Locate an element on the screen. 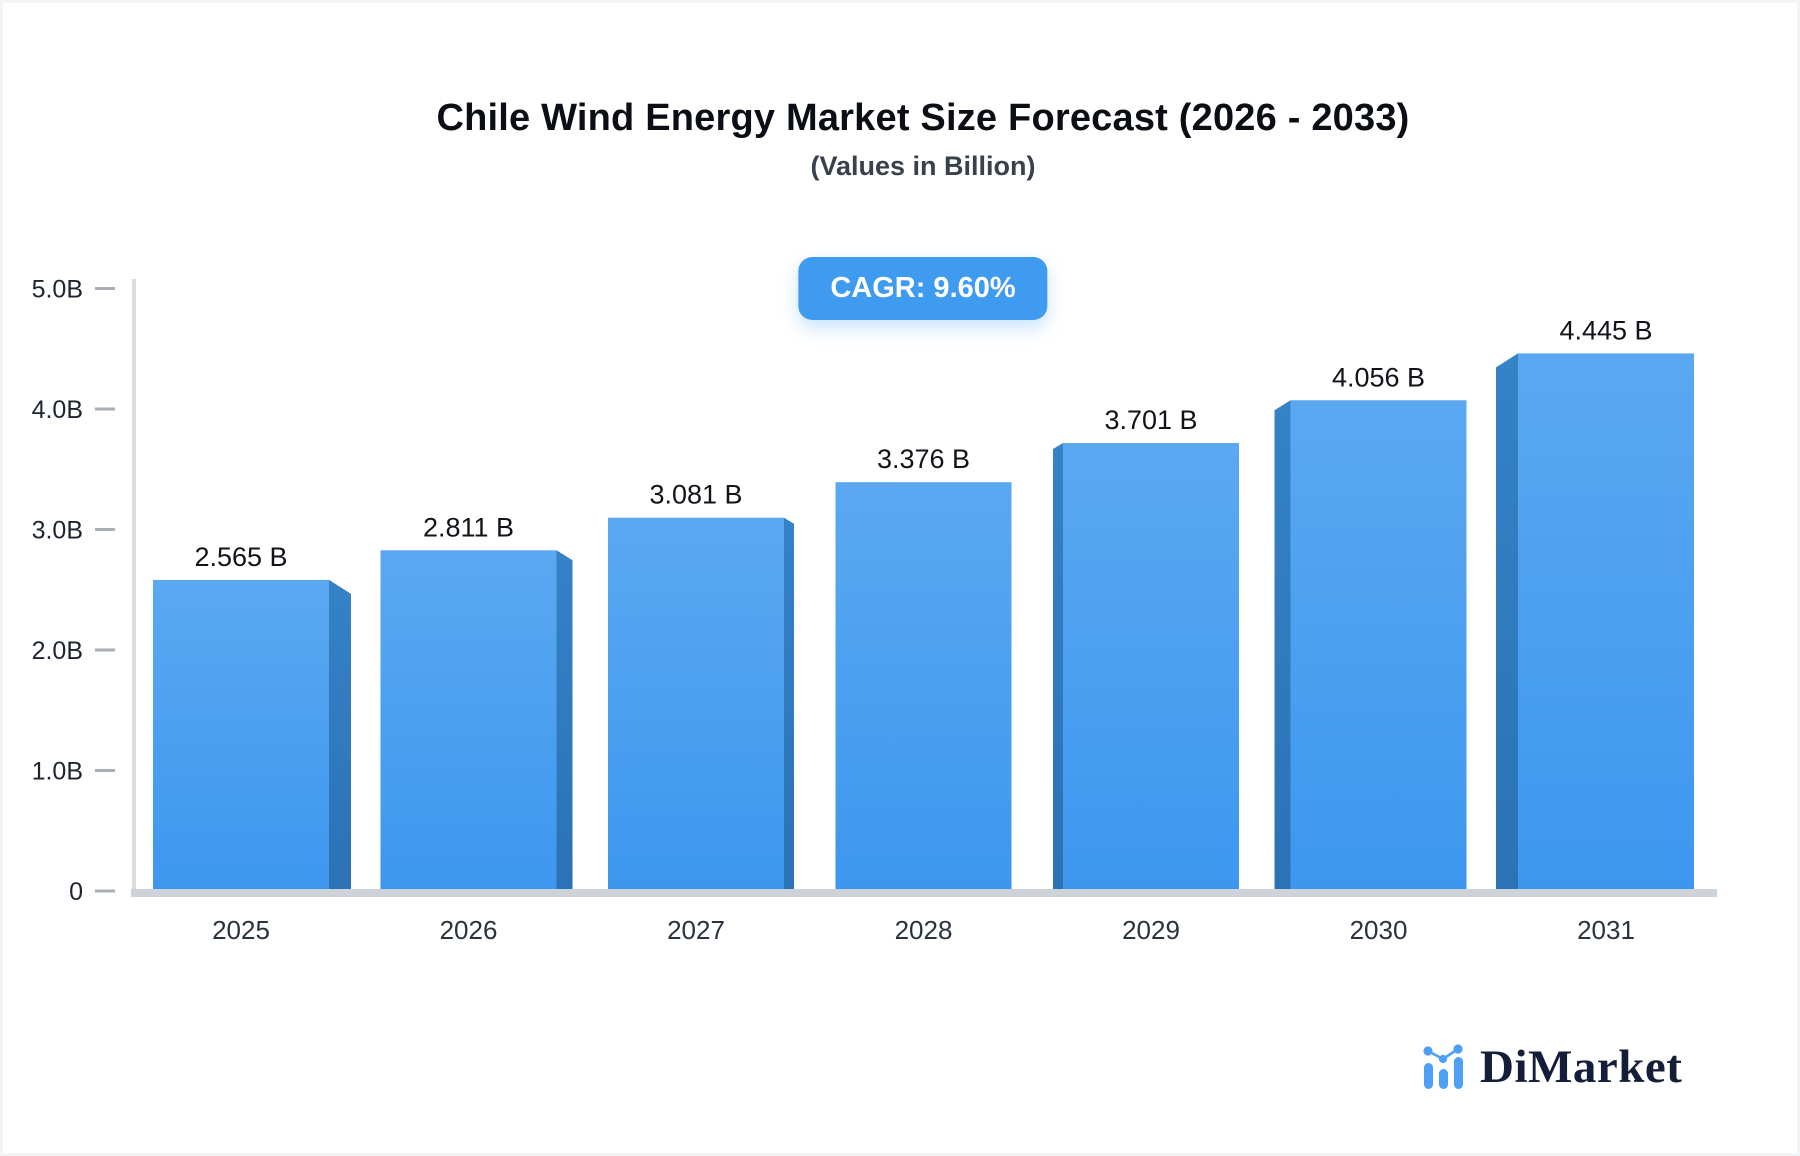  y-axis-label: 4.0B is located at coordinates (57, 410).